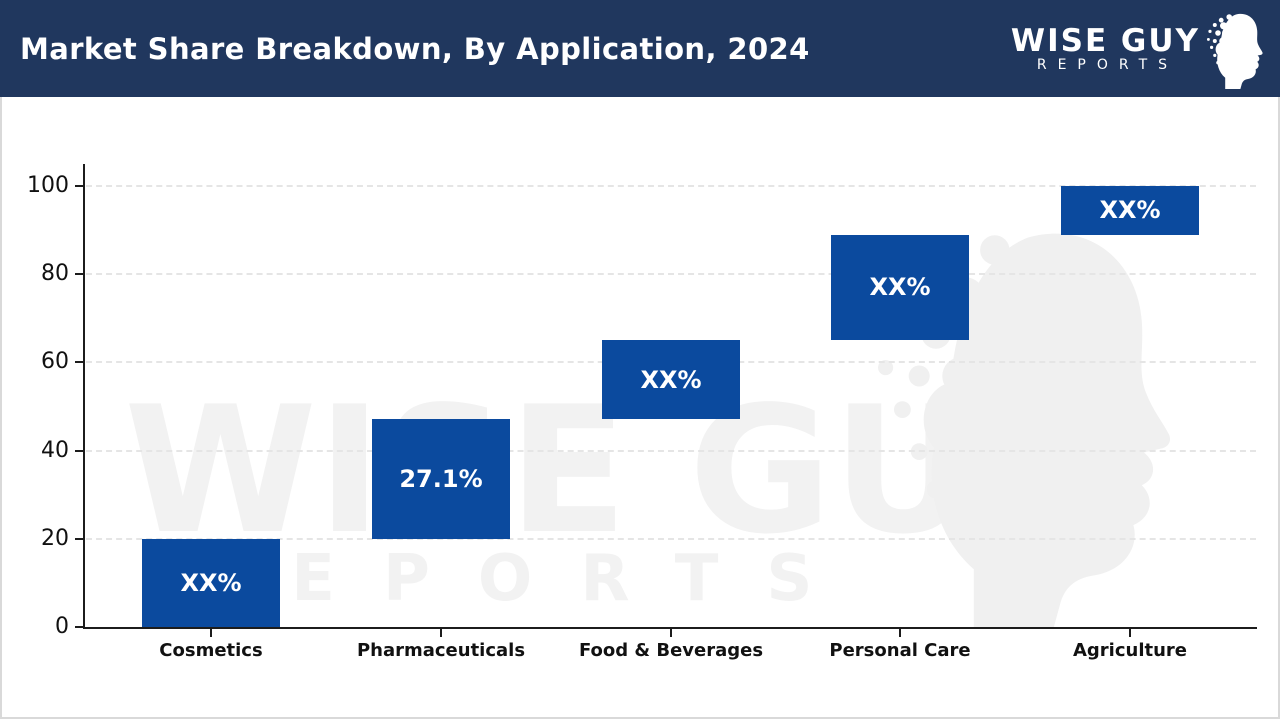 The width and height of the screenshot is (1280, 720). I want to click on y-tick-label: 80, so click(55, 274).